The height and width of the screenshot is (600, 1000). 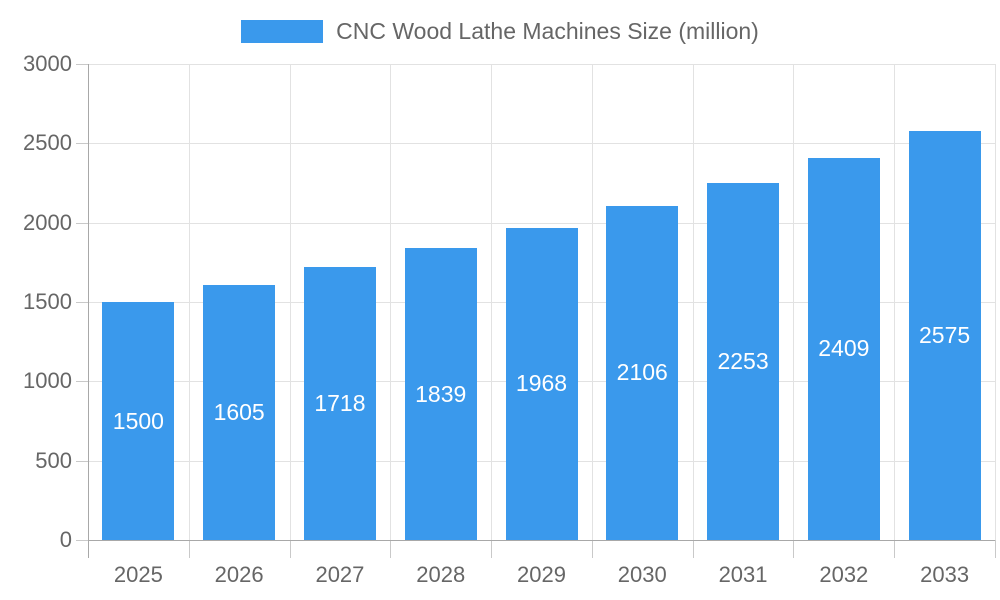 I want to click on y-axis-label: 1500, so click(x=47, y=301).